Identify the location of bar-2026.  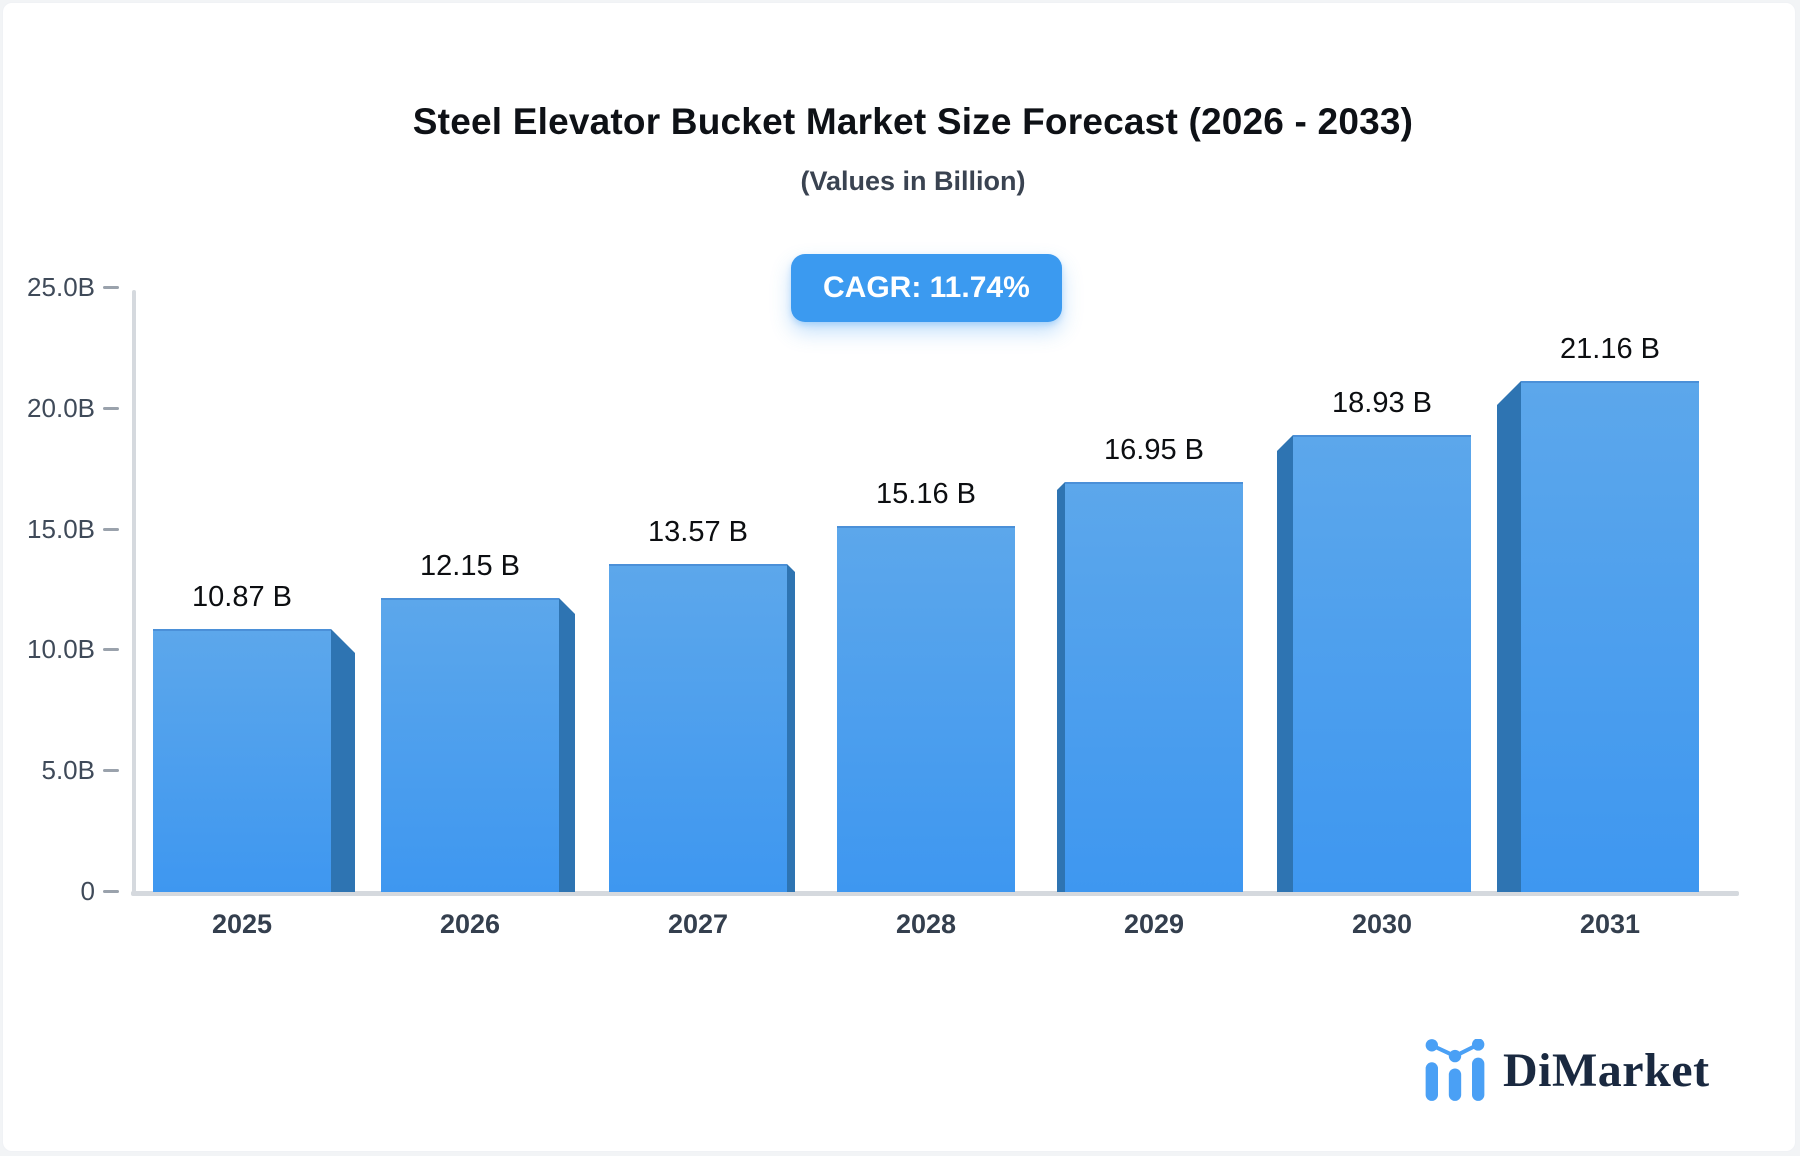
(470, 745).